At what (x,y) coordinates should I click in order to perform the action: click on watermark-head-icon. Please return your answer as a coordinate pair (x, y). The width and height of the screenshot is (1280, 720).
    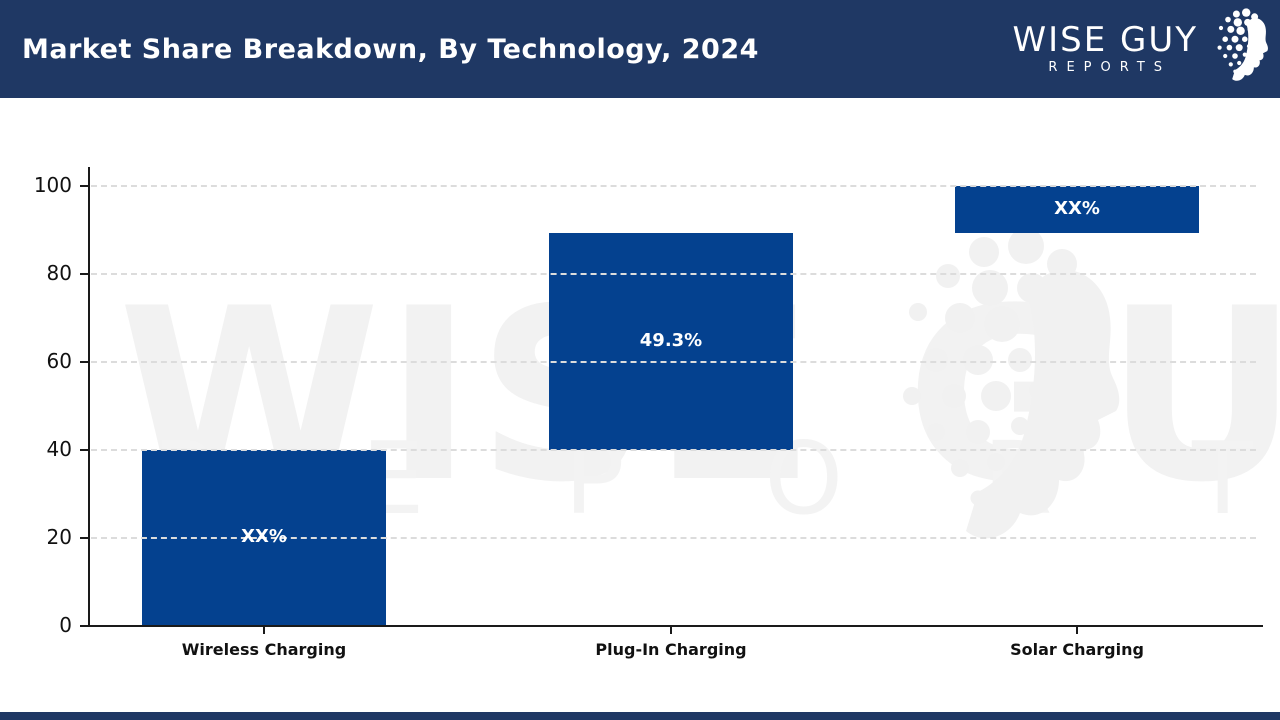
    Looking at the image, I should click on (1011, 383).